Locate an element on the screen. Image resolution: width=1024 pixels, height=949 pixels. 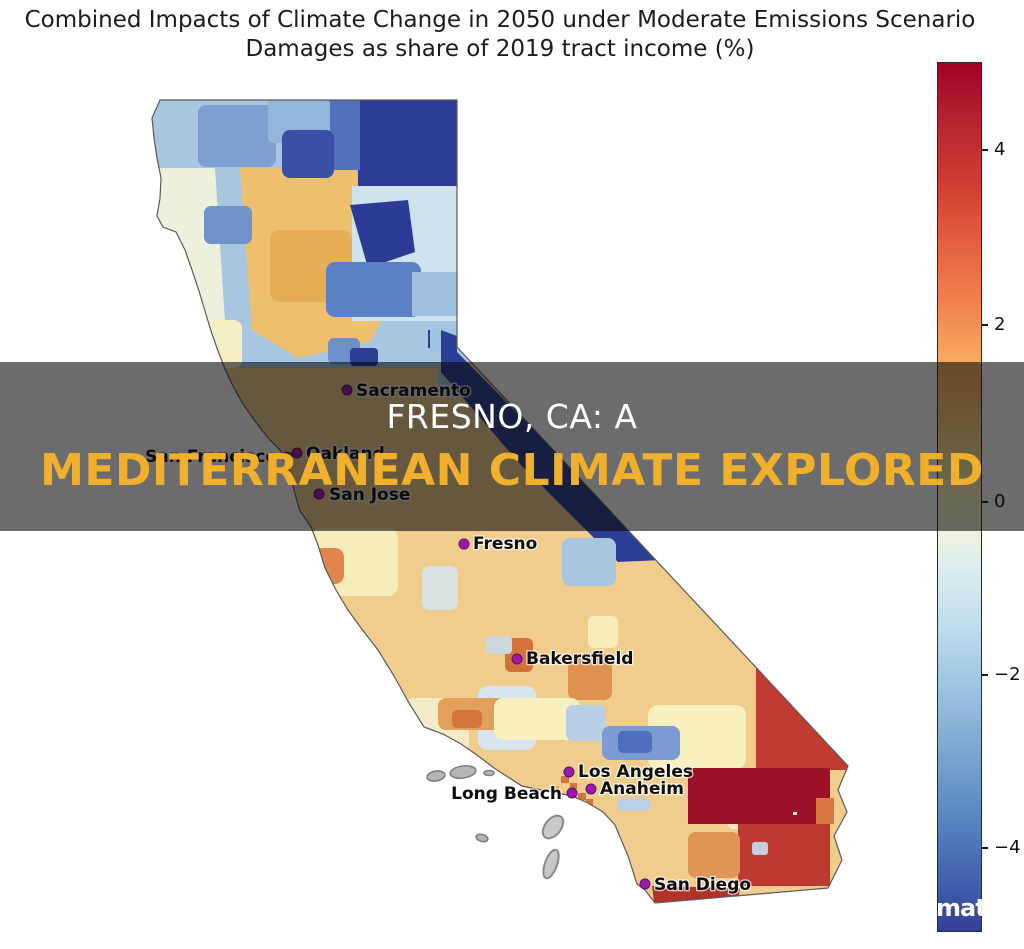
city-label-long-beach: Long Beach is located at coordinates (506, 794).